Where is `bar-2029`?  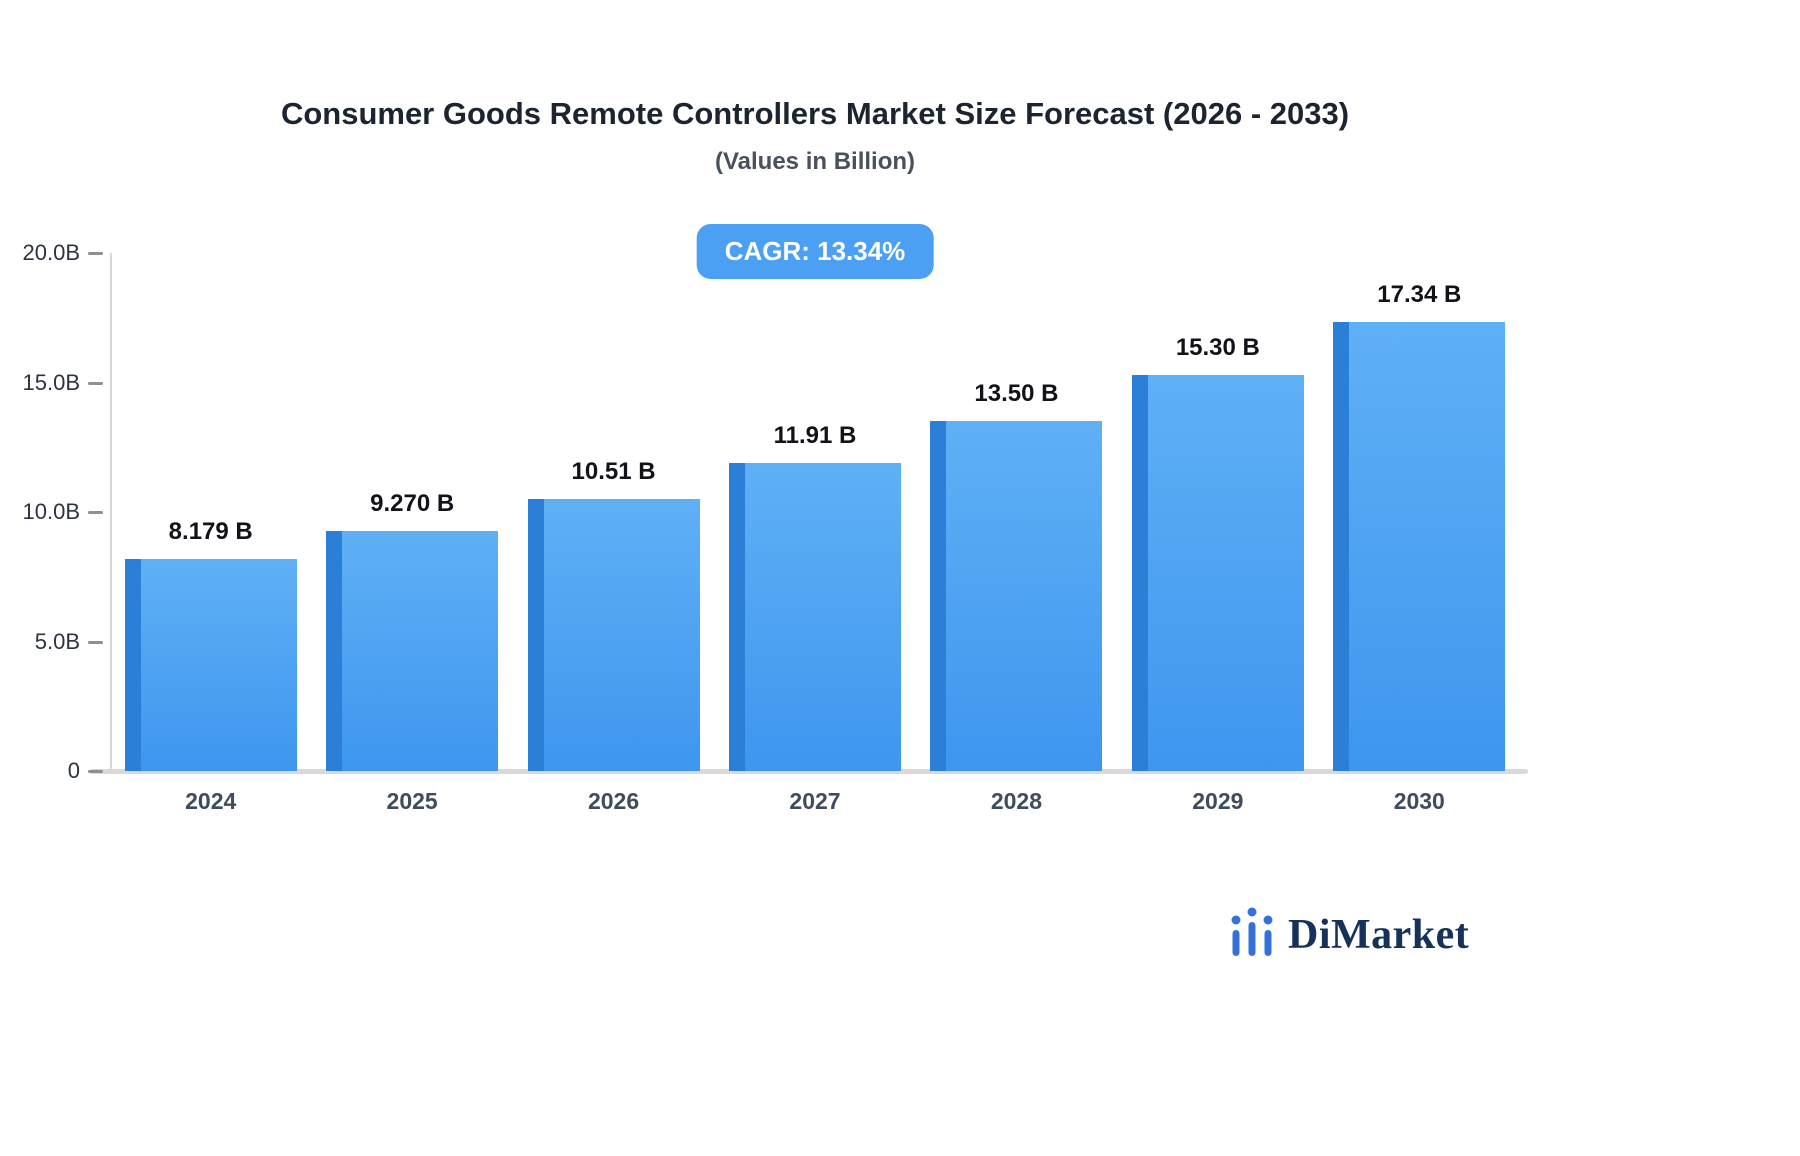
bar-2029 is located at coordinates (1217, 572).